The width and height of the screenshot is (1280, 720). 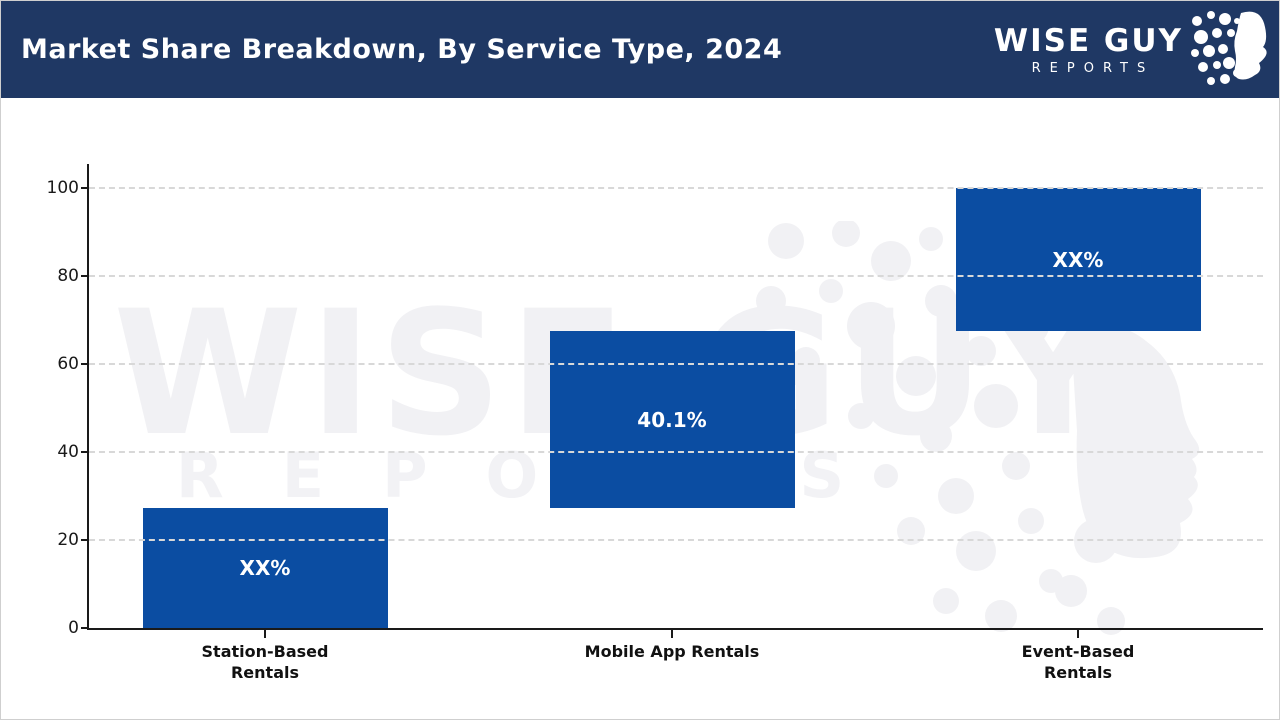 I want to click on wiseguy-logo: WISE GUY REPORTS, so click(x=1131, y=50).